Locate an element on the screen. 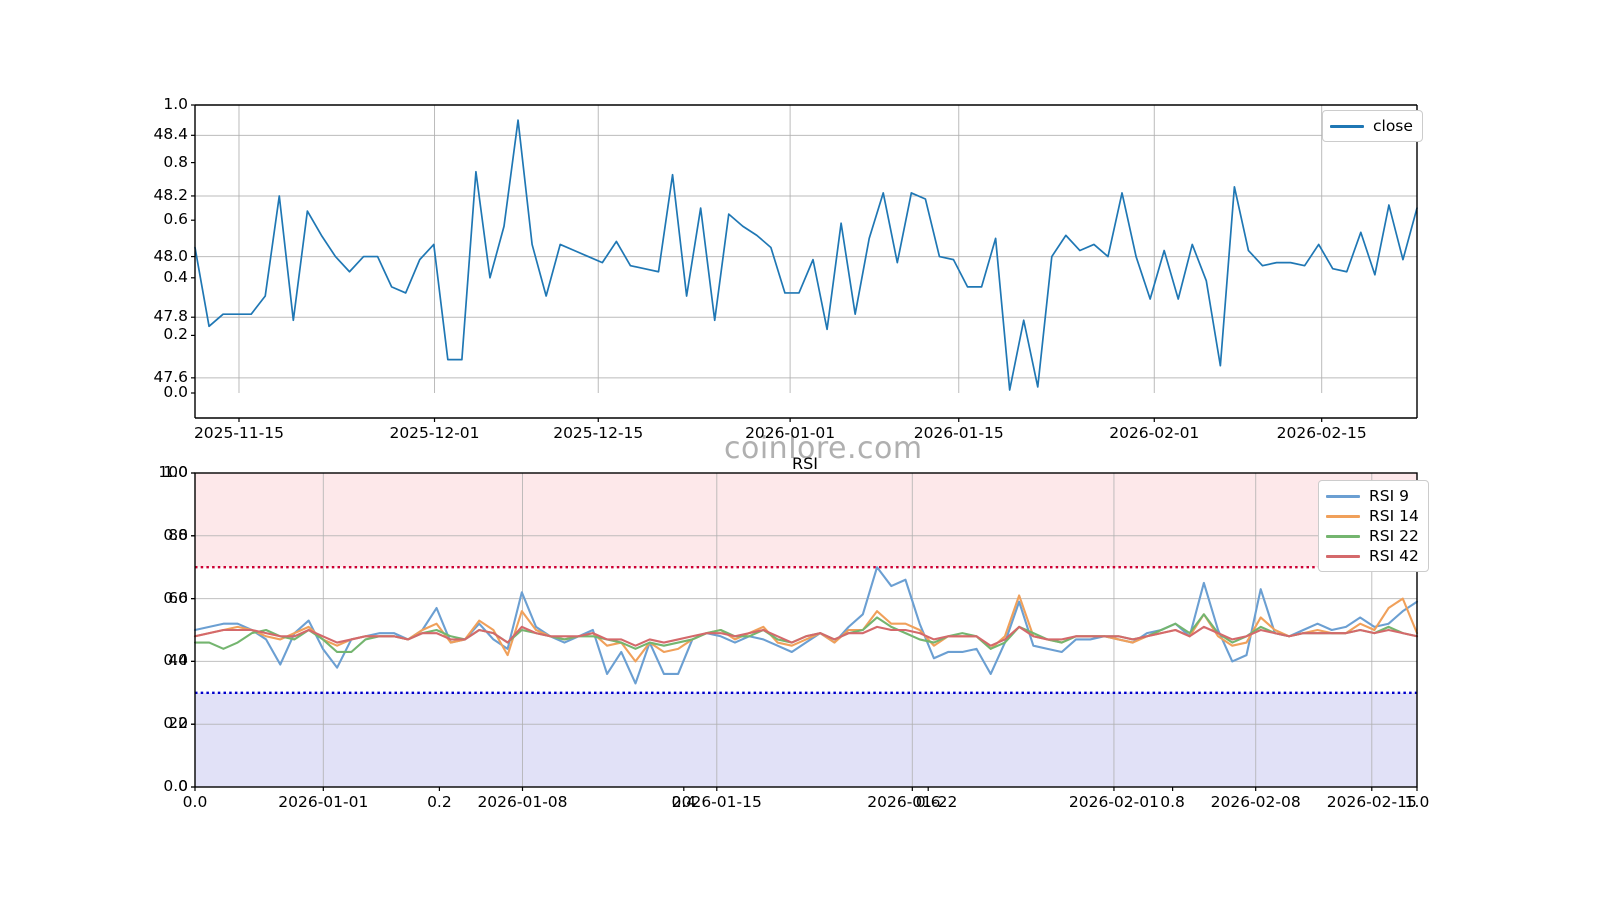 The width and height of the screenshot is (1600, 900). rsi-legend-item: RSI 14 is located at coordinates (1372, 516).